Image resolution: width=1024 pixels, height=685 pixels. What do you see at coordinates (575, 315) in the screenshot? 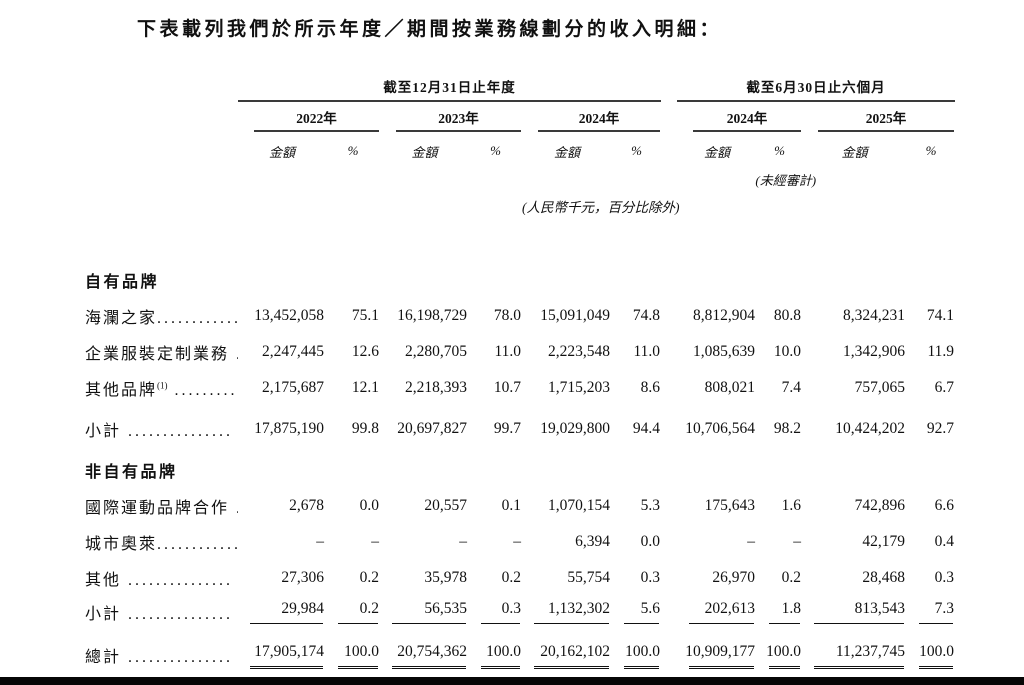
I see `amount-cell: 15,091,049` at bounding box center [575, 315].